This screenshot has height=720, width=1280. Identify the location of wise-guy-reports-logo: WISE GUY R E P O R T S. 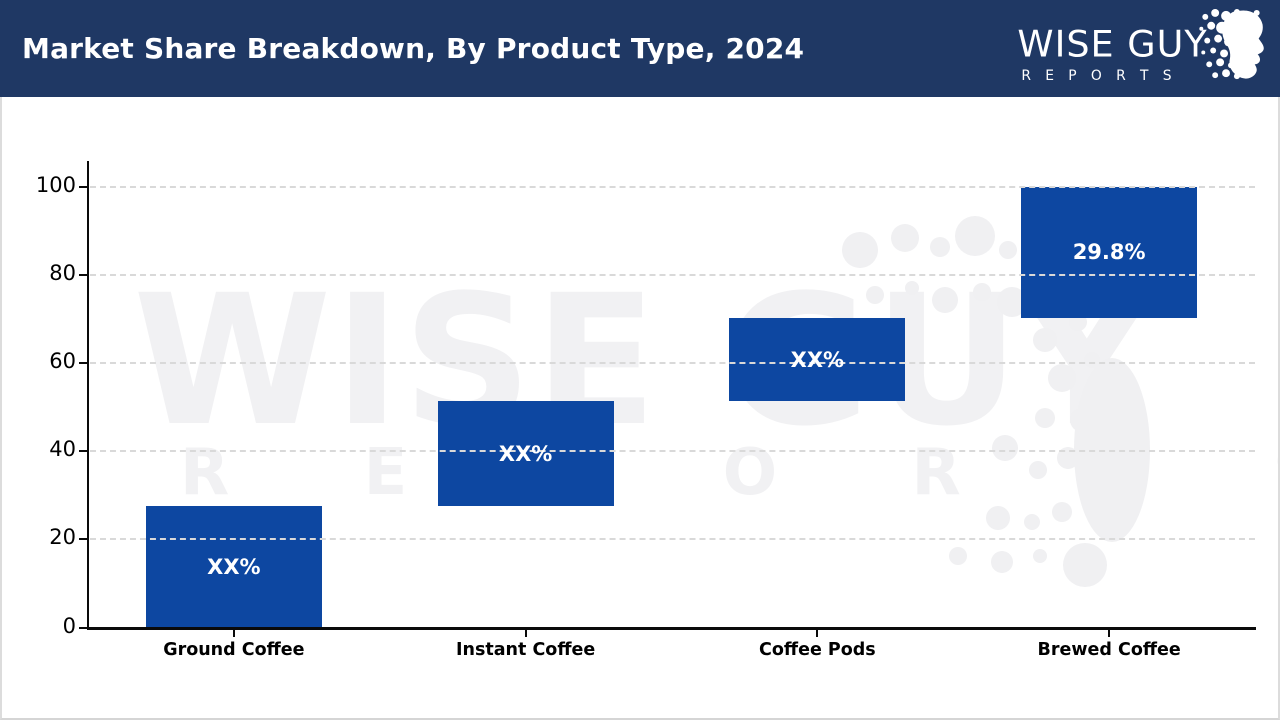
(1140, 46).